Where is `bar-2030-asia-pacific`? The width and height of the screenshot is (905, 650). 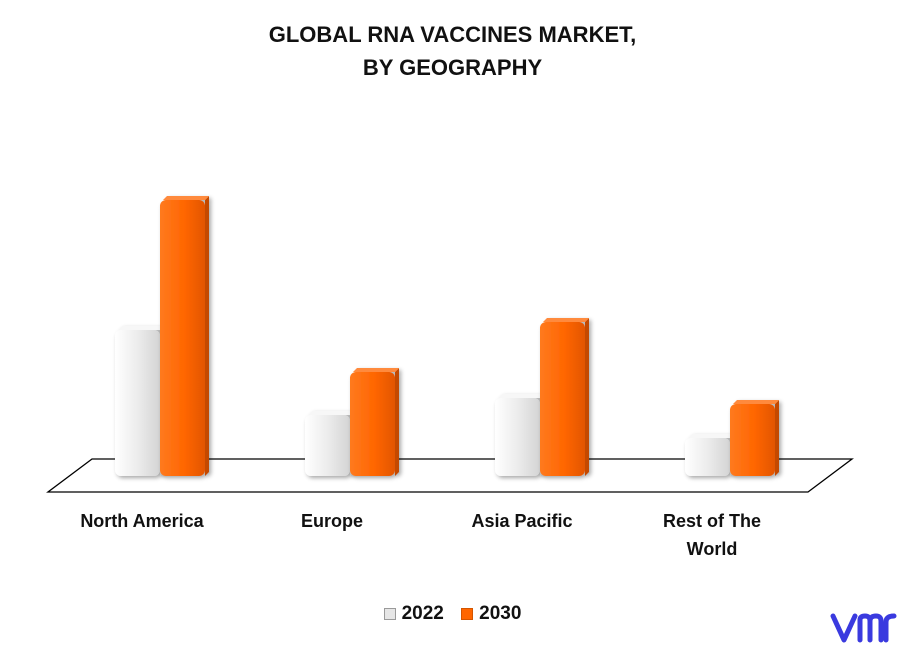 bar-2030-asia-pacific is located at coordinates (564, 397).